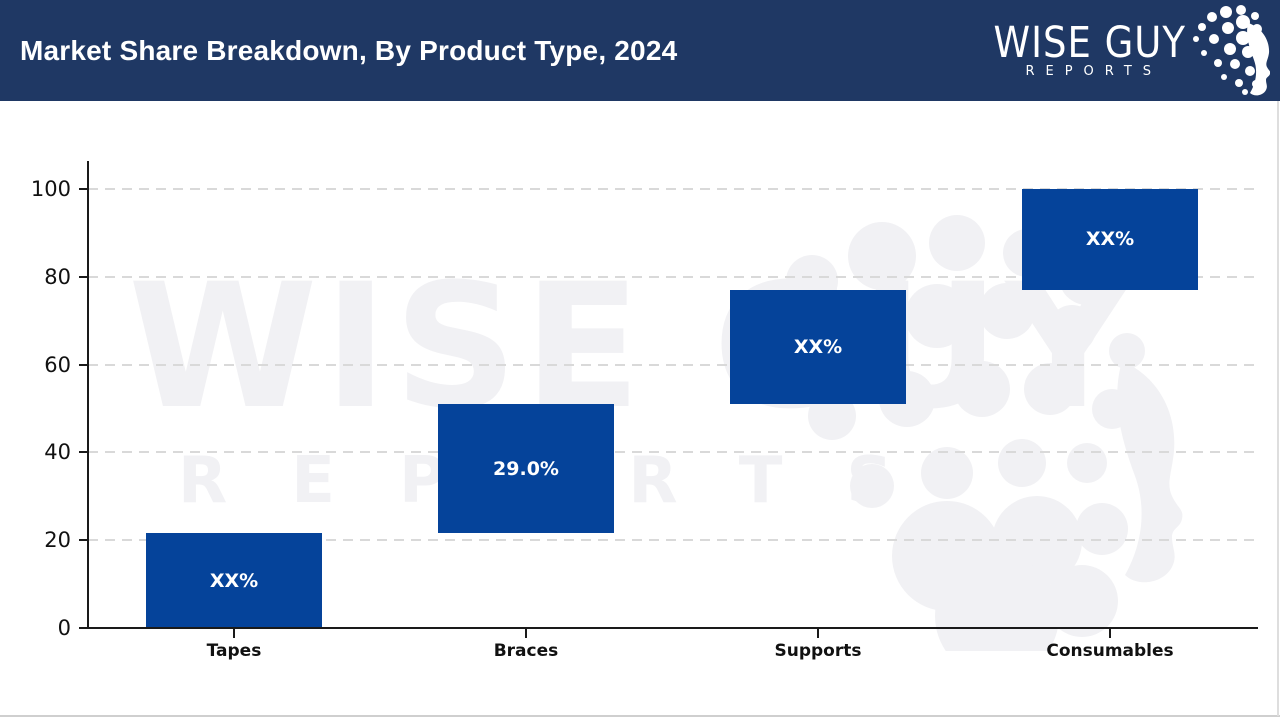 This screenshot has height=720, width=1280. What do you see at coordinates (234, 651) in the screenshot?
I see `x-tick-label-tapes: Tapes` at bounding box center [234, 651].